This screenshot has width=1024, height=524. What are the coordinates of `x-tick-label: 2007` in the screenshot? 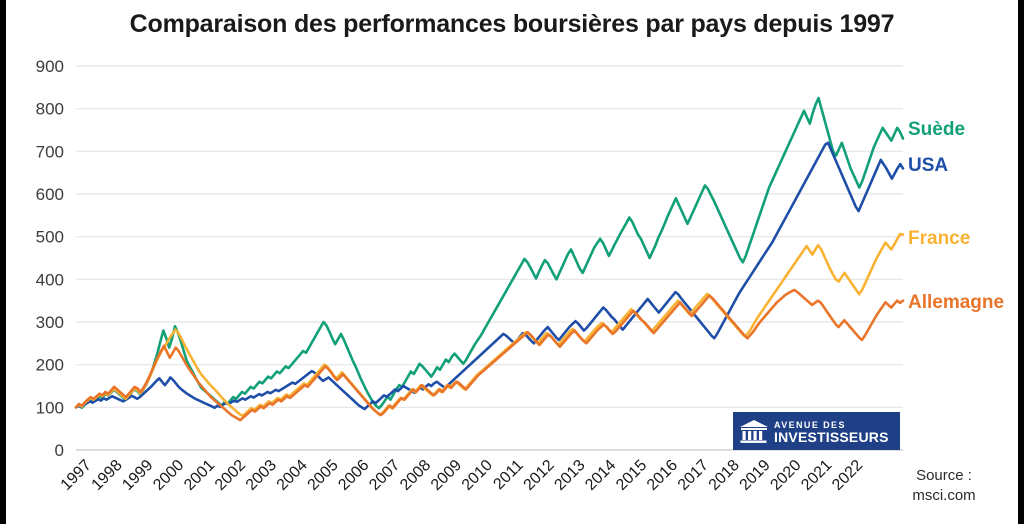 It's located at (384, 475).